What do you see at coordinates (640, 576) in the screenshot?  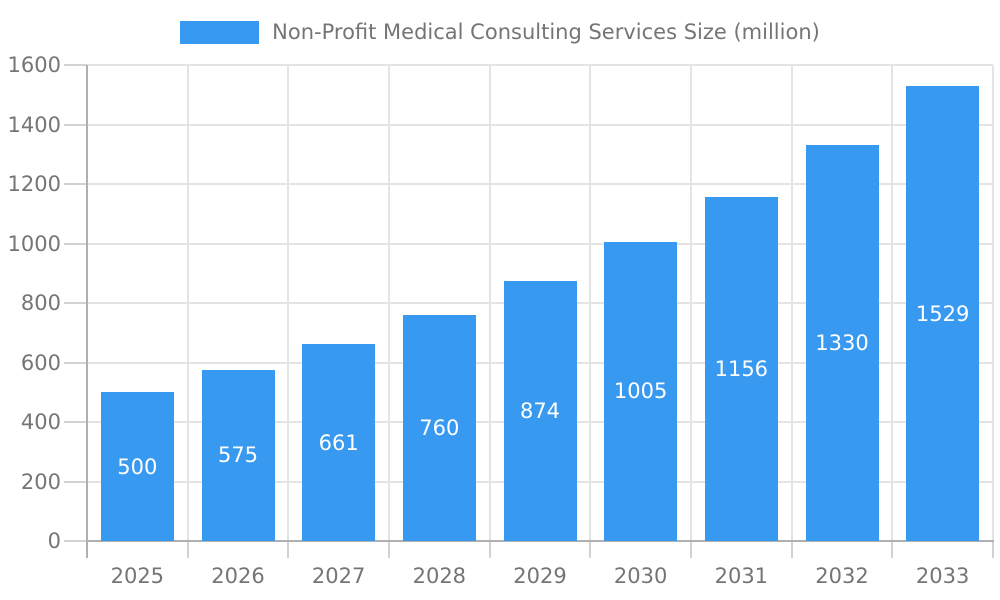 I see `x-axis-label-2030: 2030` at bounding box center [640, 576].